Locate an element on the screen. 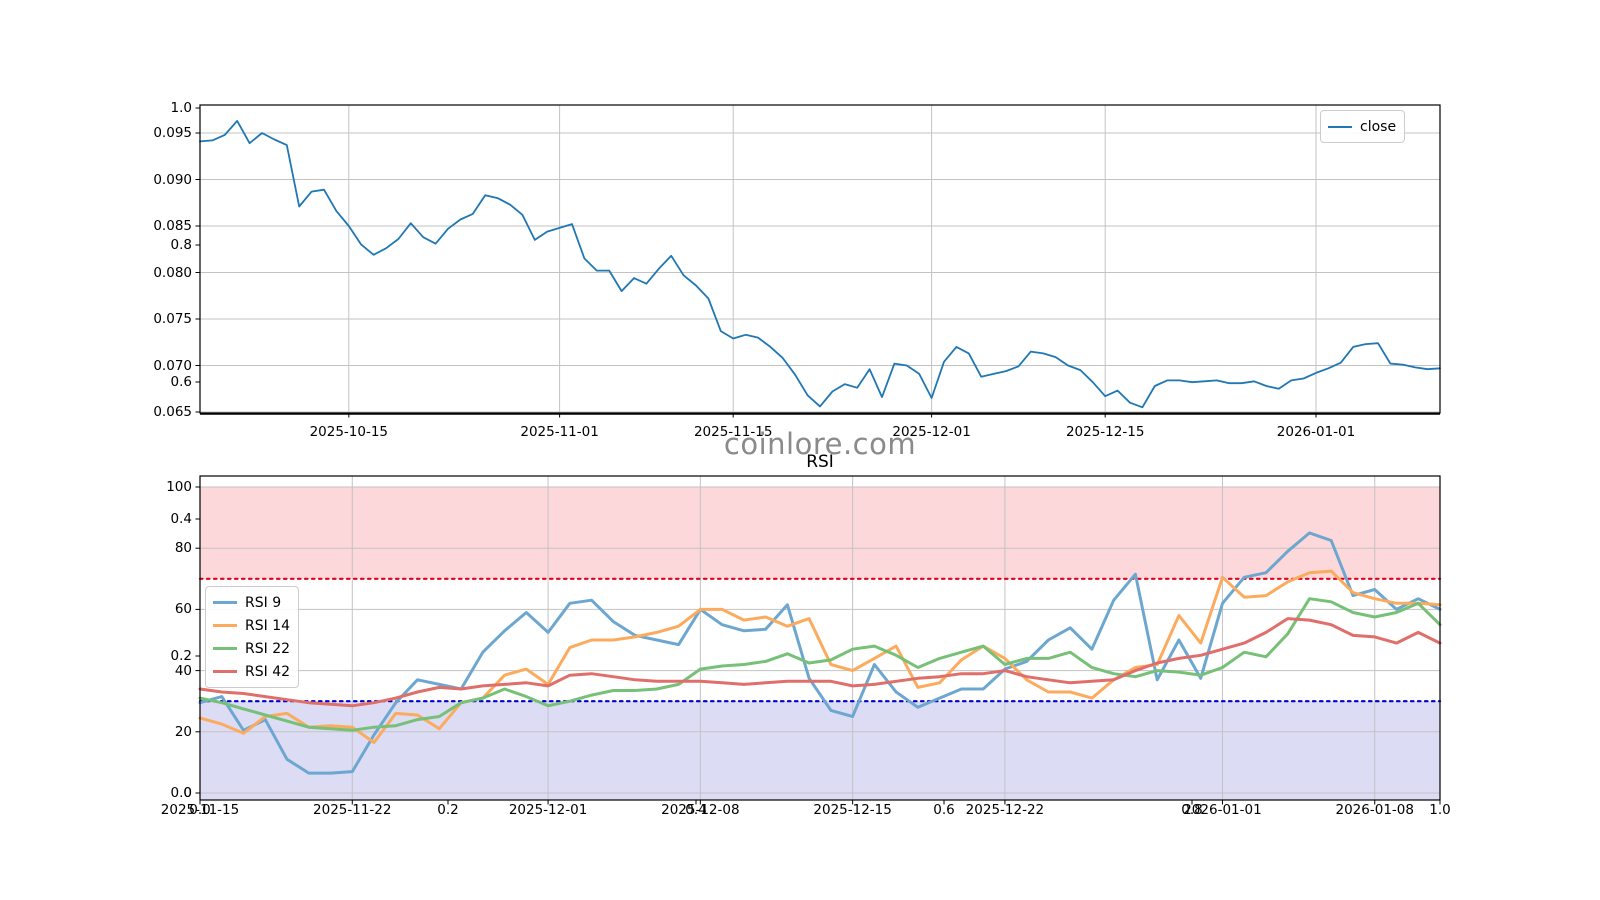  legend-label-rsi22: RSI 22 is located at coordinates (268, 648).